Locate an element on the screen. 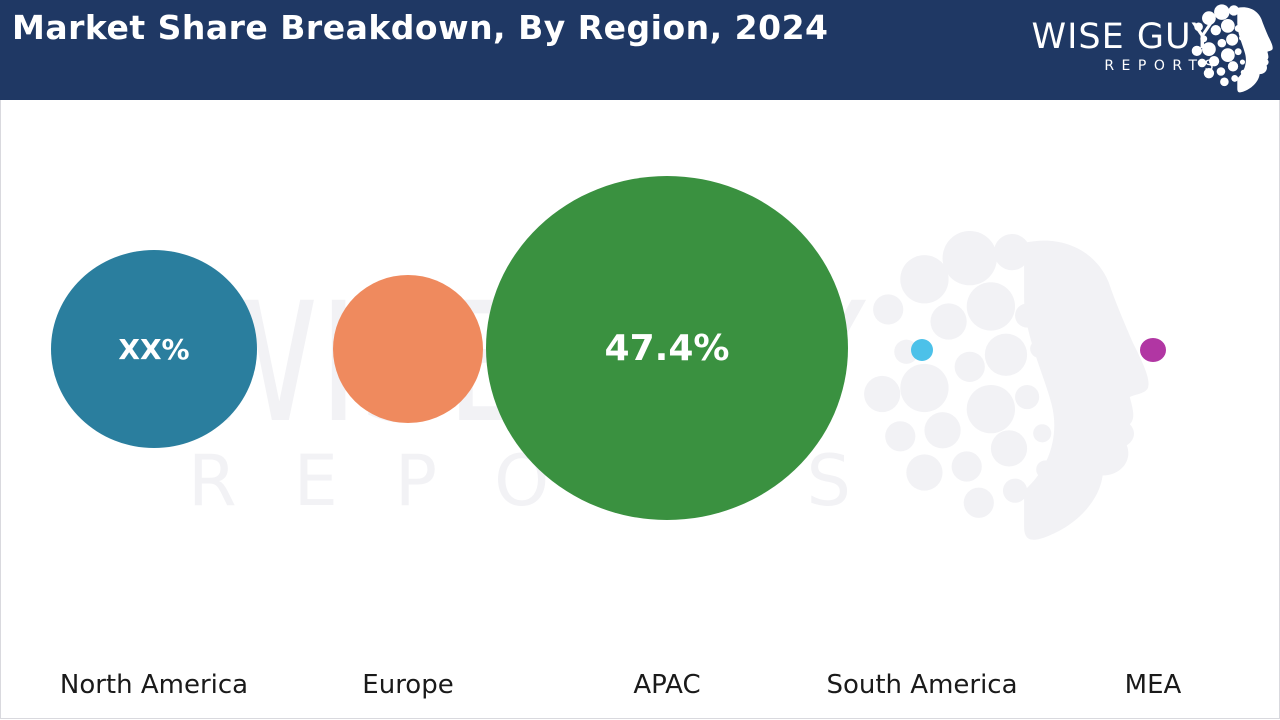 Image resolution: width=1280 pixels, height=720 pixels. bubble-value-apac: 47.4% is located at coordinates (667, 348).